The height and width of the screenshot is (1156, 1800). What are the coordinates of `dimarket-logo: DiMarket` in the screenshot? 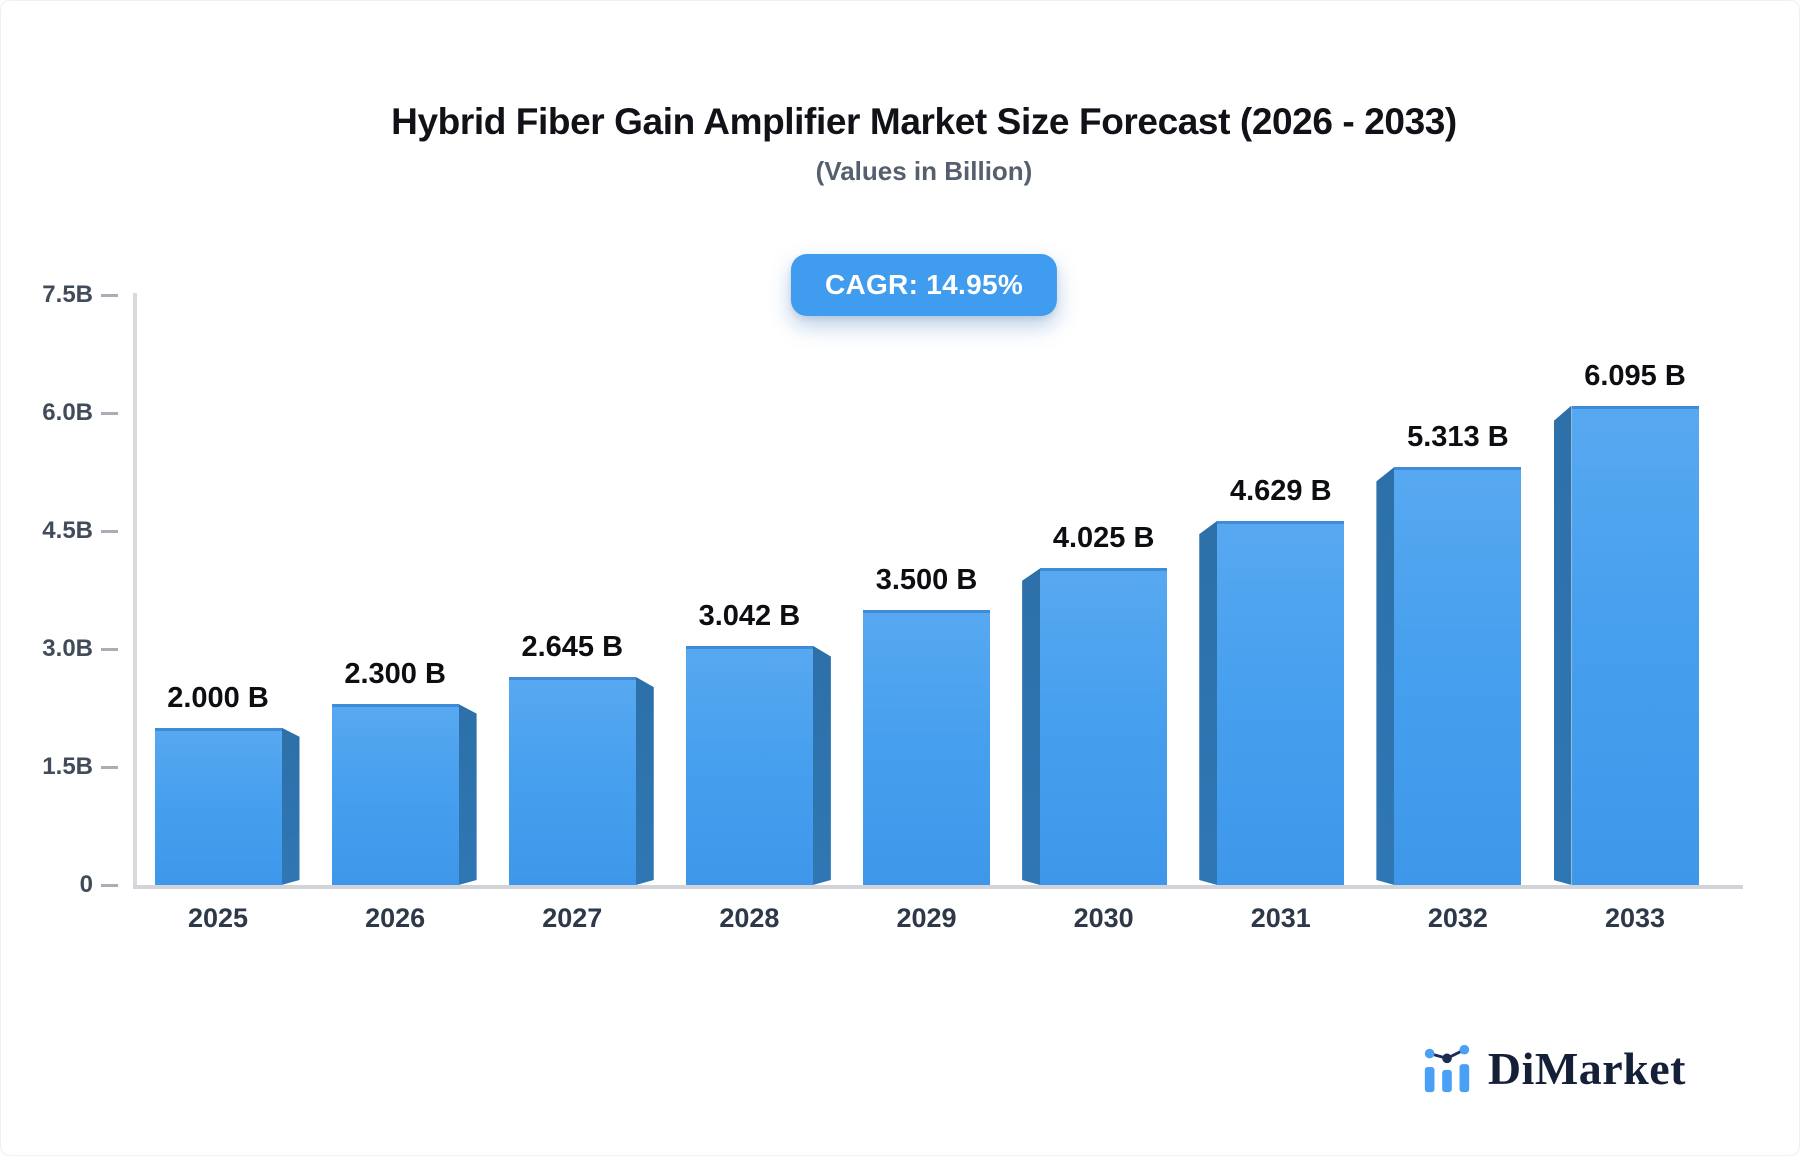 It's located at (1553, 1068).